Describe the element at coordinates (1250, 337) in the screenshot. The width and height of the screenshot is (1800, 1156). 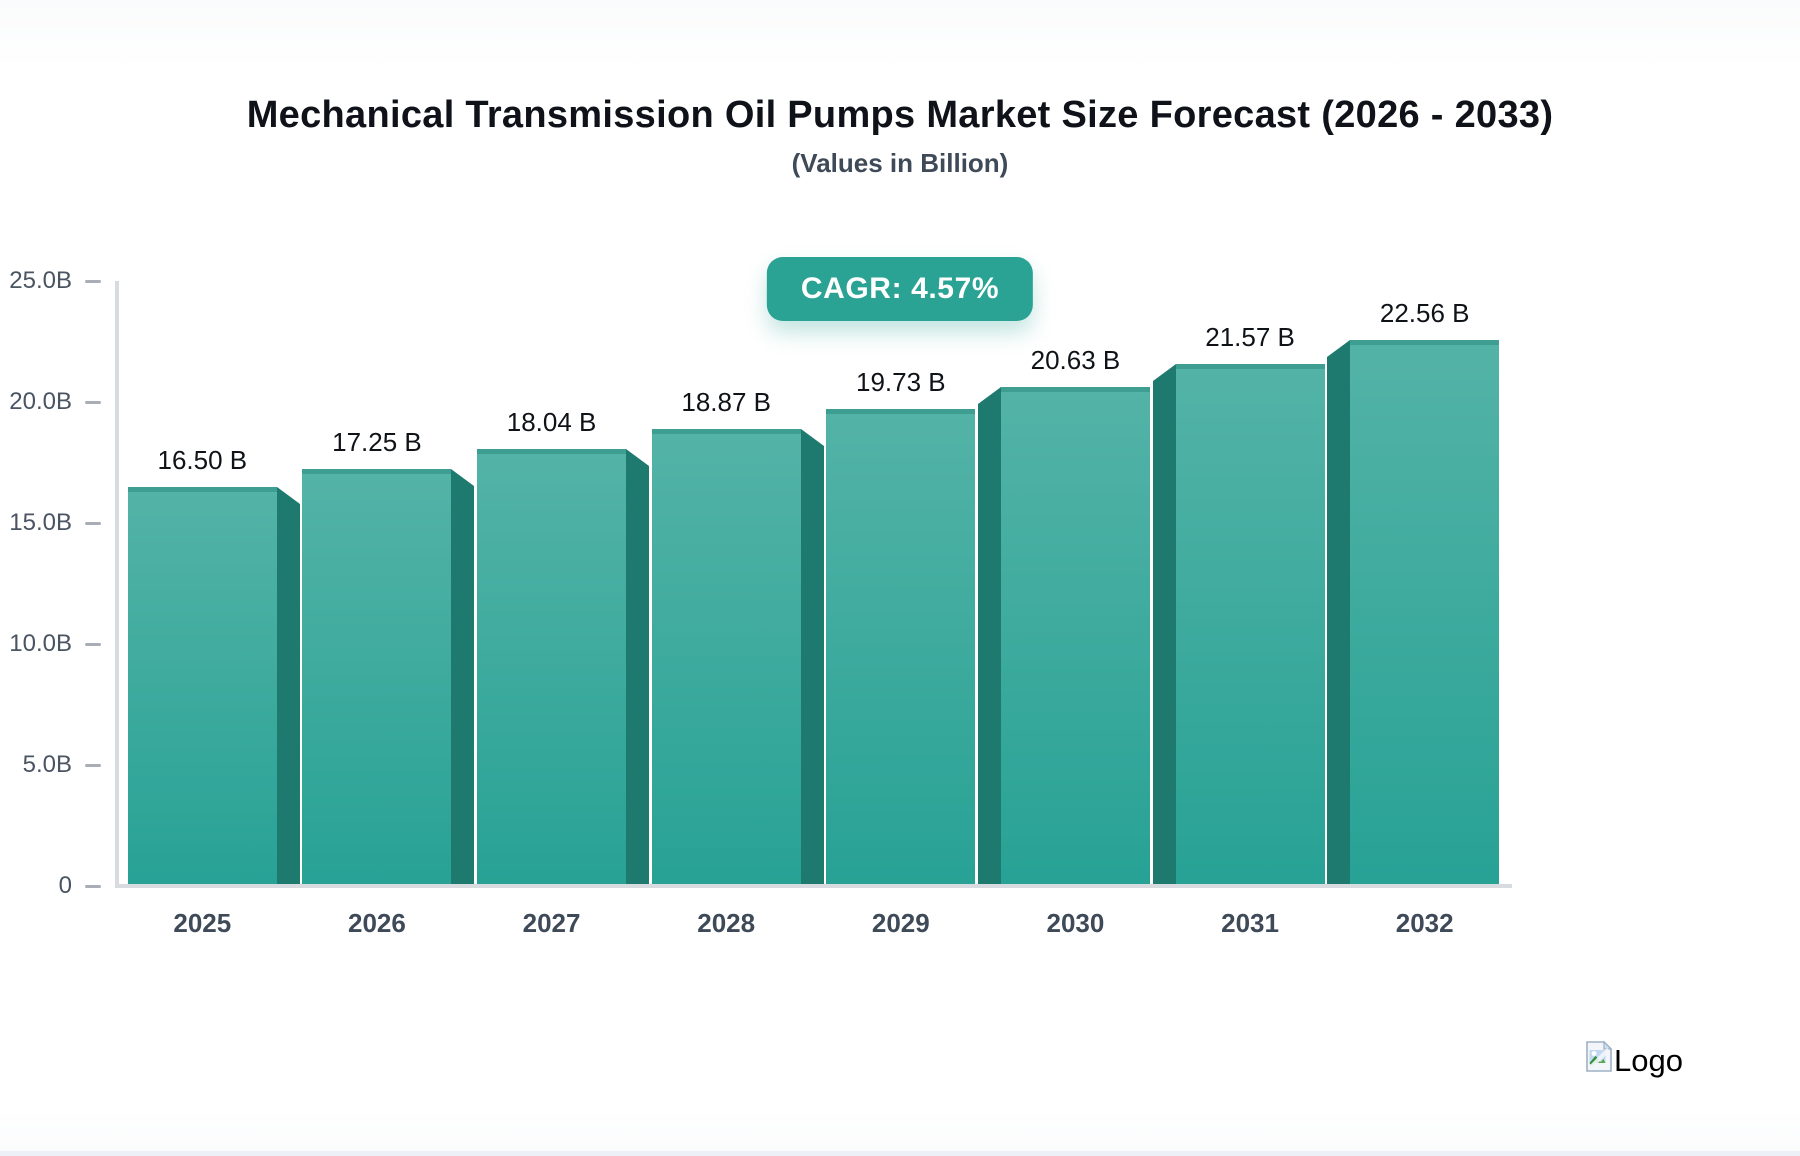
I see `bar-value-label-2031: 21.57 B` at that location.